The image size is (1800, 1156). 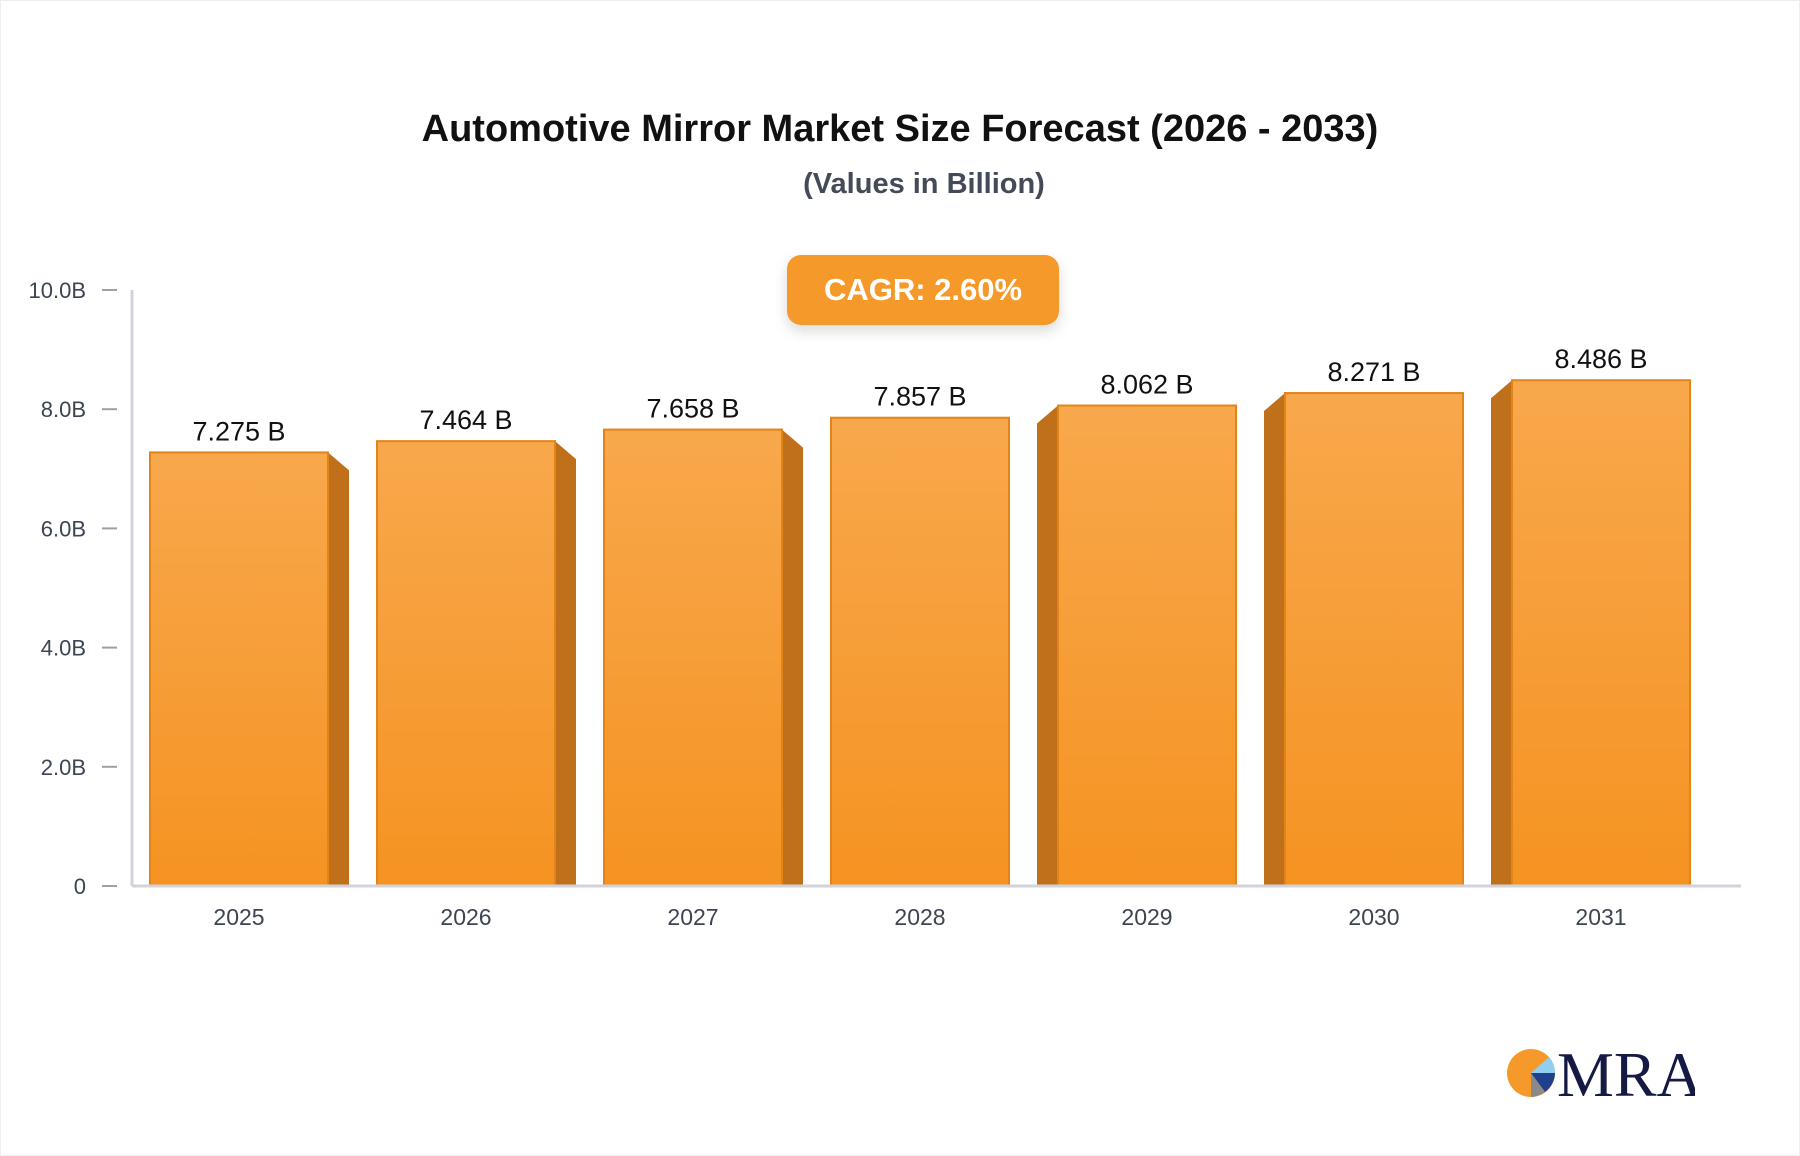 What do you see at coordinates (693, 657) in the screenshot?
I see `bar-2027` at bounding box center [693, 657].